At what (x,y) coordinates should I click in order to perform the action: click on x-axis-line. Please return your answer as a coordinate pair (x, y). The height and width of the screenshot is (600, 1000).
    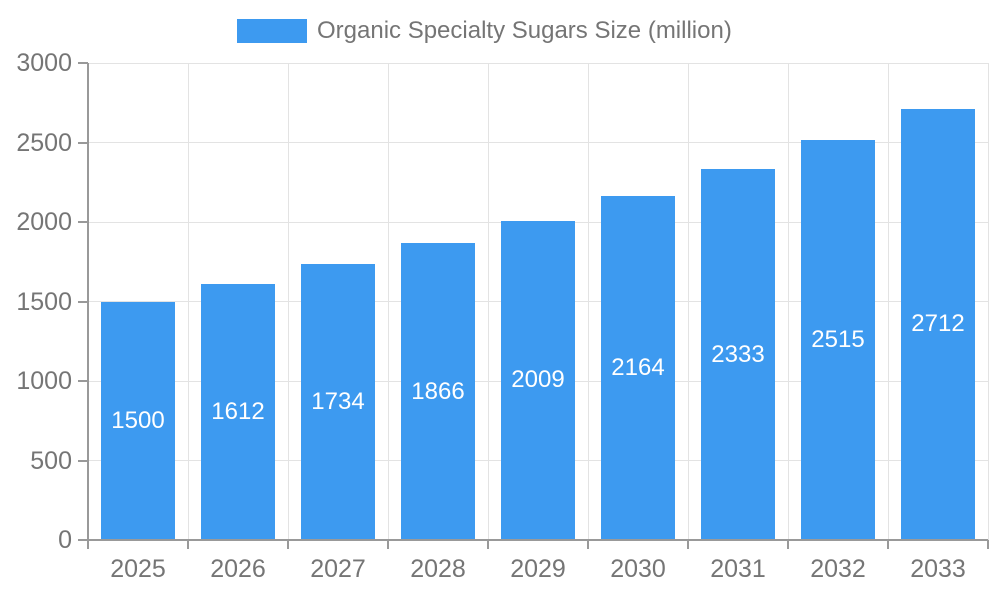
    Looking at the image, I should click on (533, 540).